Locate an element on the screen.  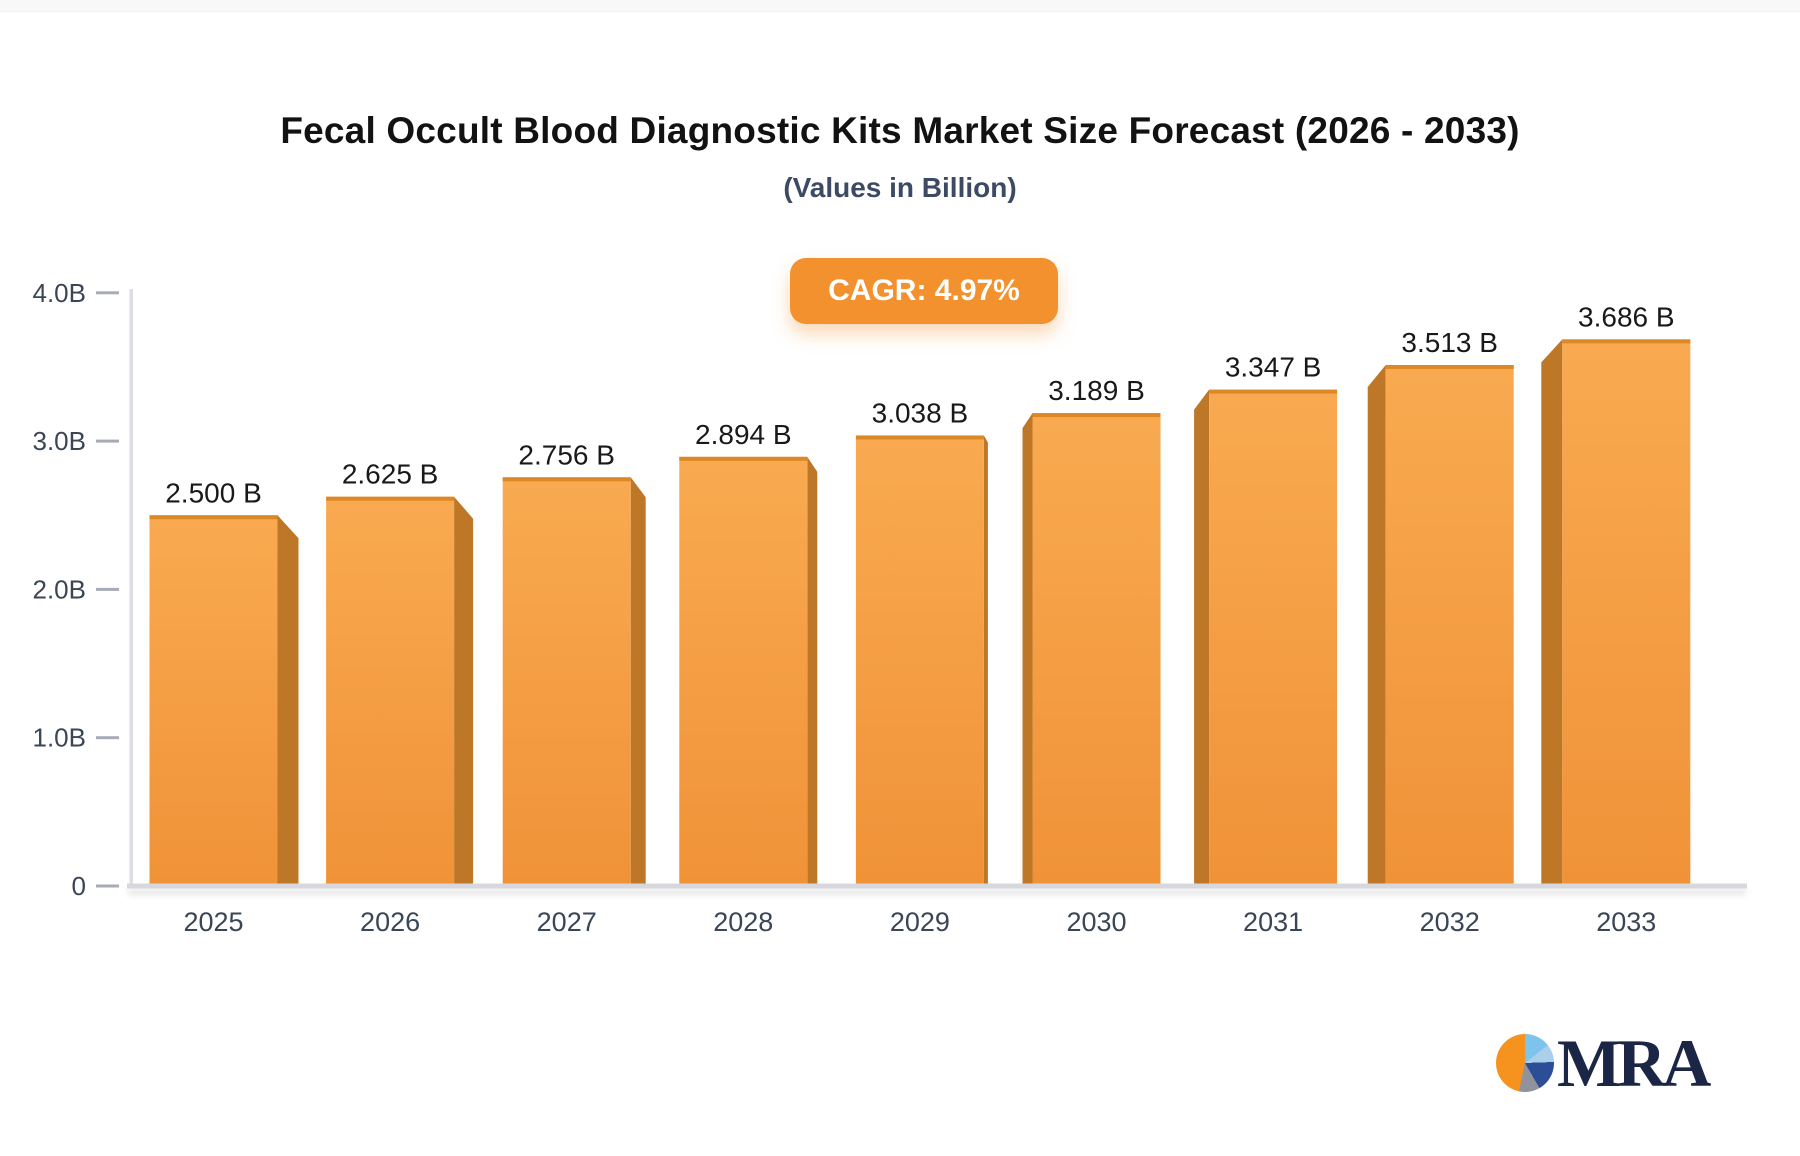
x-tick-label: 2027 is located at coordinates (567, 922).